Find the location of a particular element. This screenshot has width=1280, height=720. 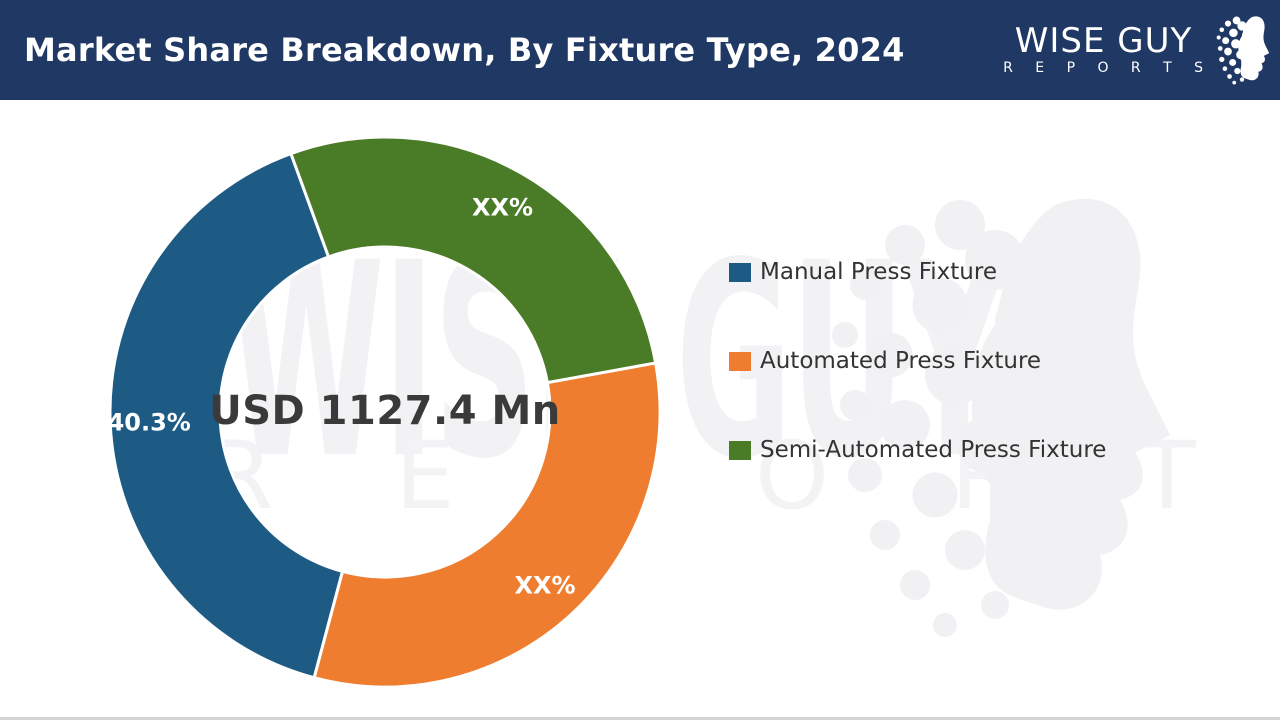

legend-item-manual: Manual Press Fixture is located at coordinates (917, 272).